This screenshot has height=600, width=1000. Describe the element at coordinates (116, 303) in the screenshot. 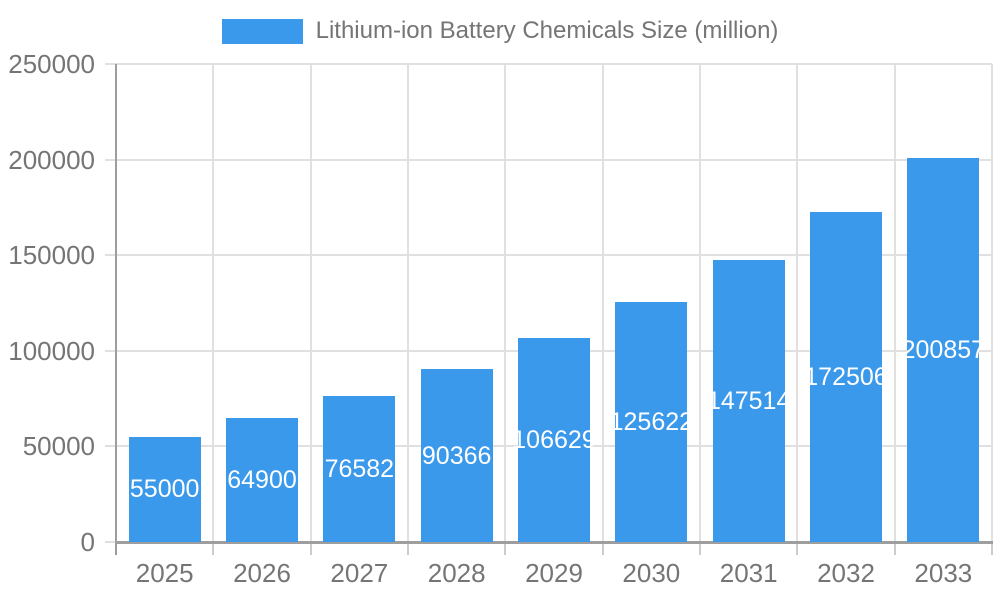

I see `y-axis-line` at that location.